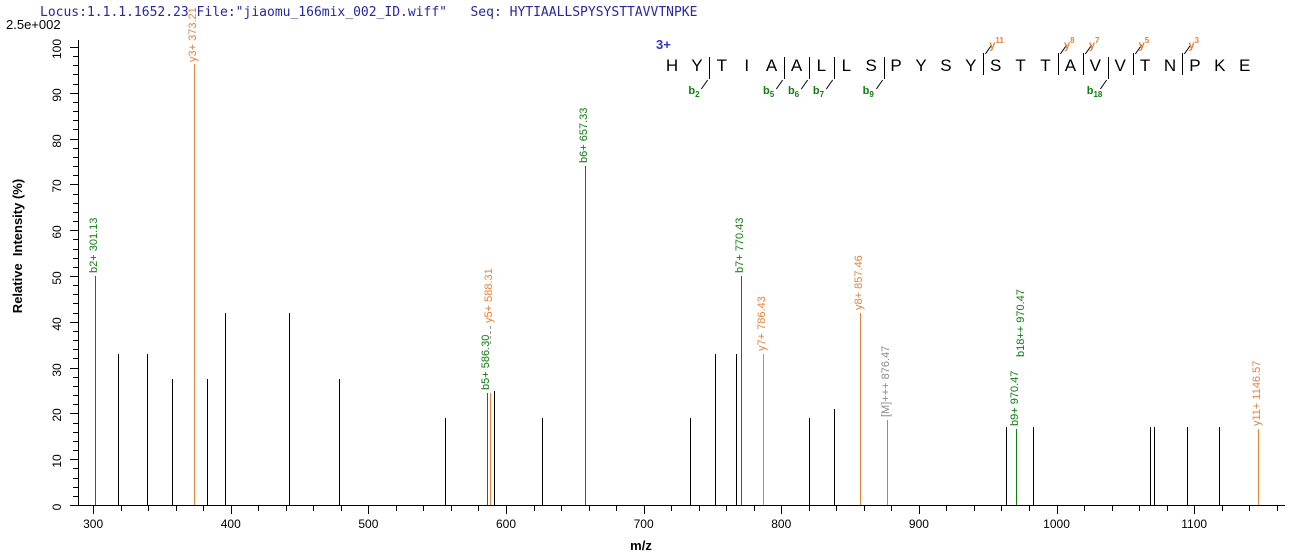 This screenshot has width=1291, height=559. I want to click on sequence-residue: I, so click(747, 65).